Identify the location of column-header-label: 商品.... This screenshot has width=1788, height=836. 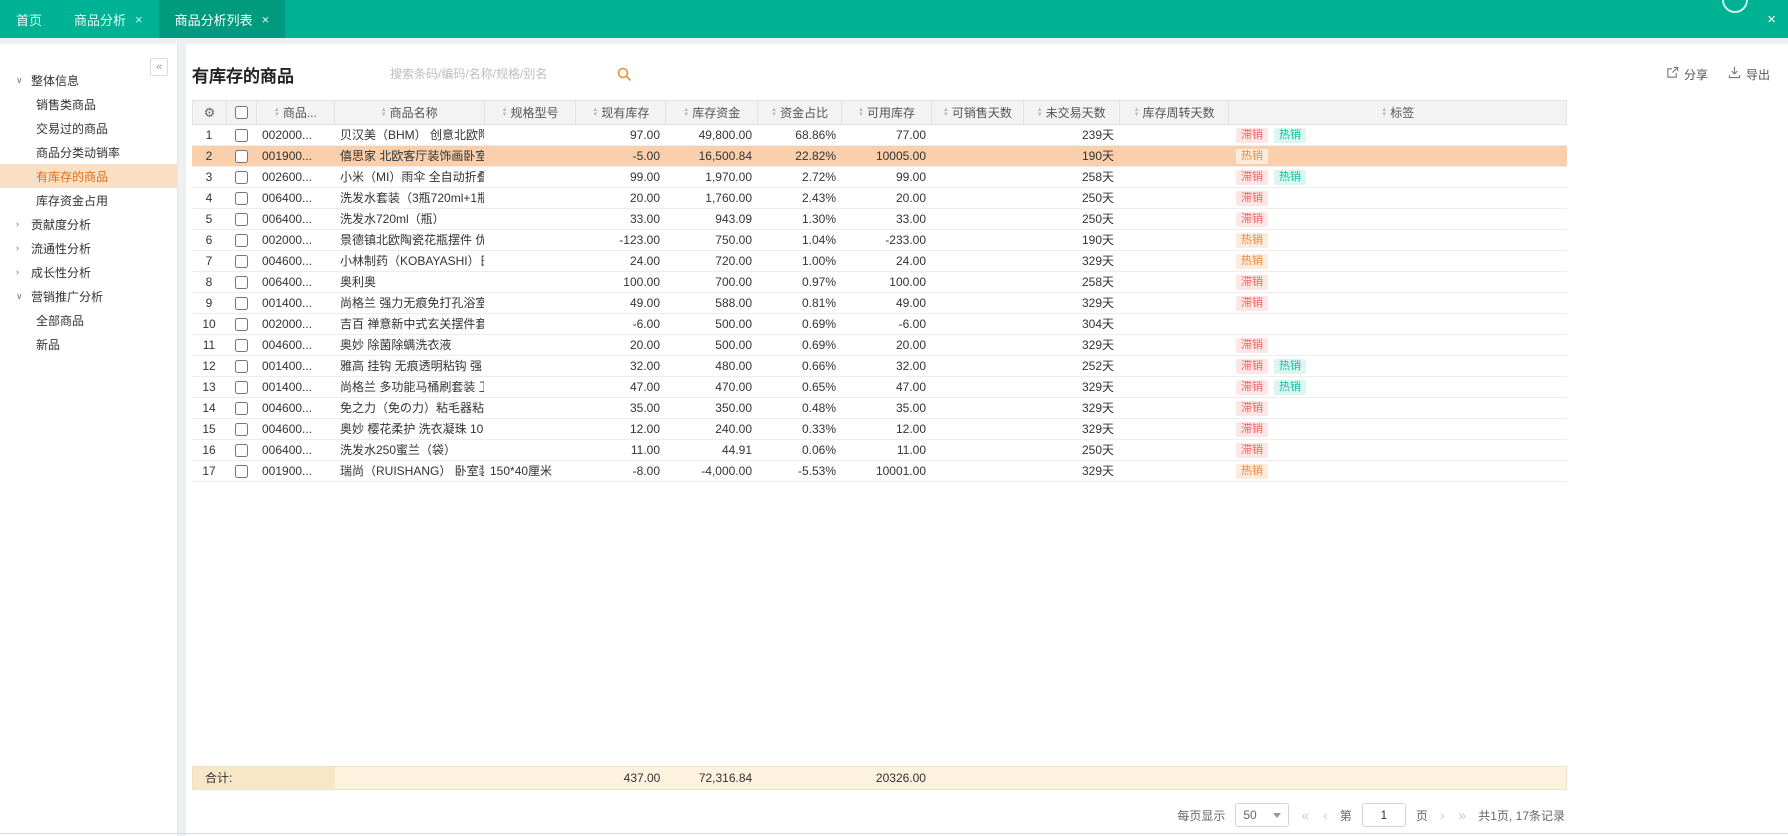
(299, 113).